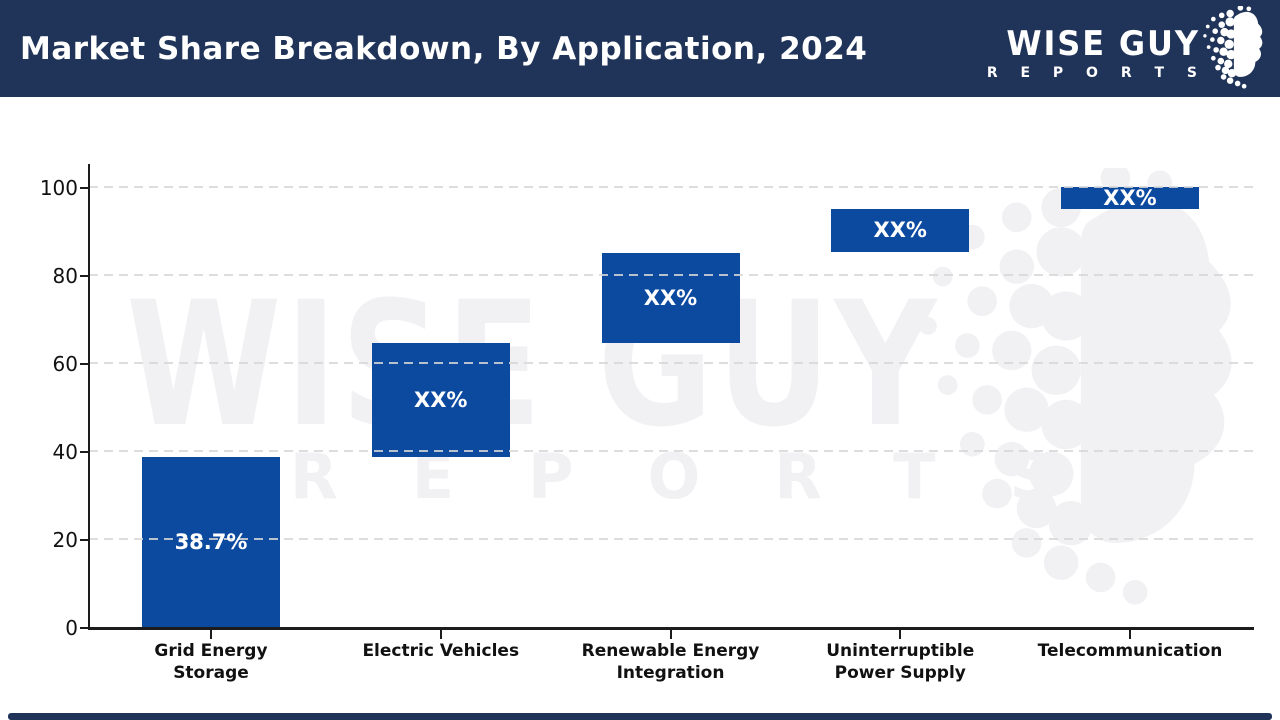 The height and width of the screenshot is (720, 1280). I want to click on bar-value-label: 38.7%, so click(211, 541).